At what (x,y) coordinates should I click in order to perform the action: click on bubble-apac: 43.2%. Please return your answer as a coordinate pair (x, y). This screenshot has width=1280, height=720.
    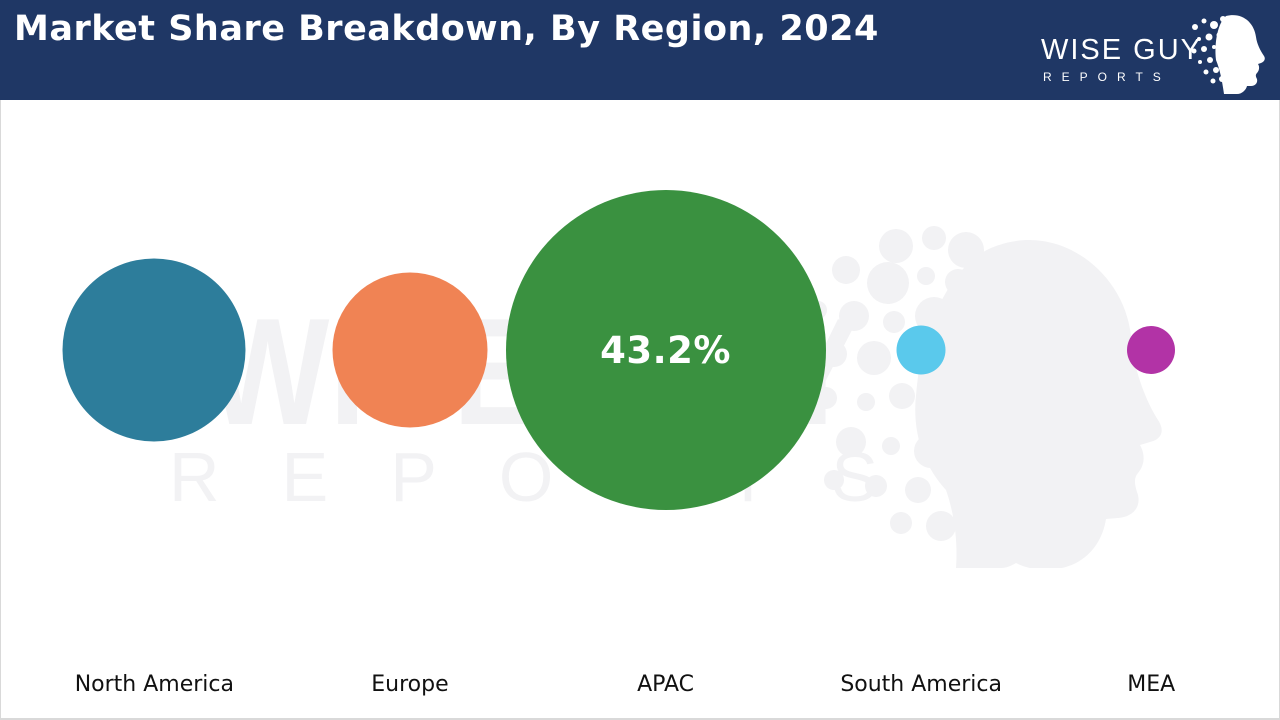
    Looking at the image, I should click on (665, 350).